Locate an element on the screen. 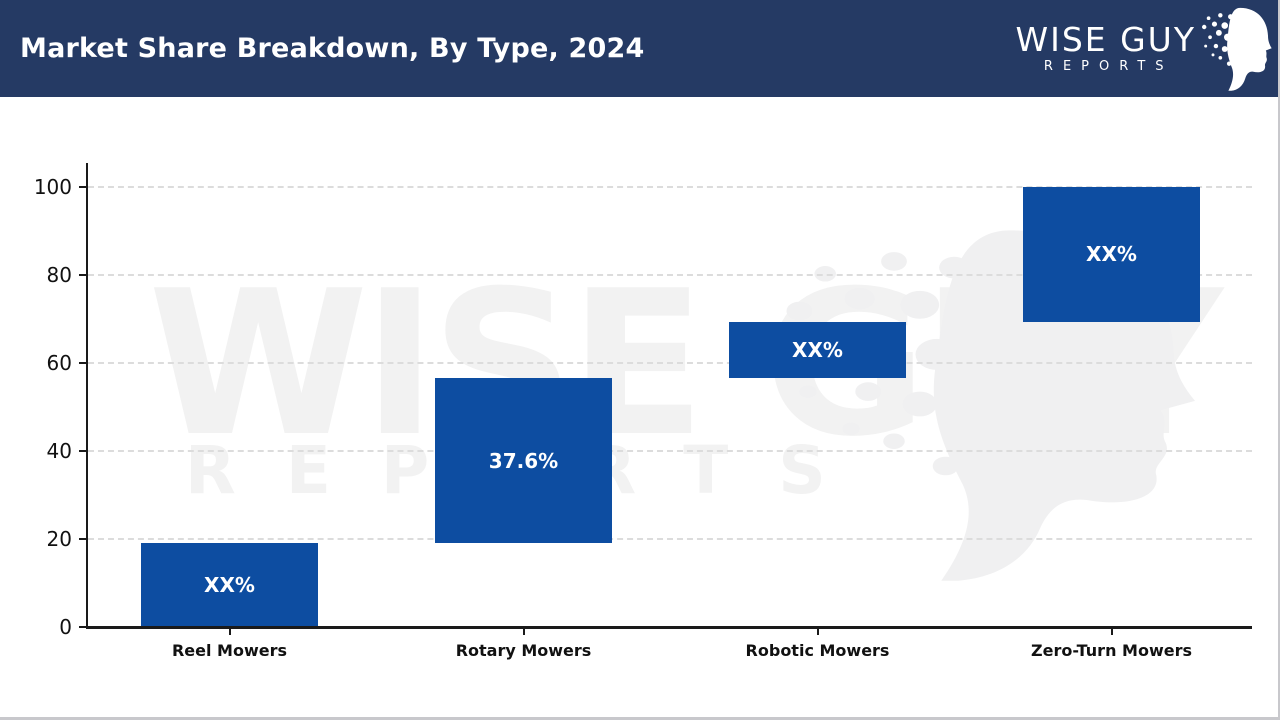  x-category-label: Rotary Mowers is located at coordinates (523, 650).